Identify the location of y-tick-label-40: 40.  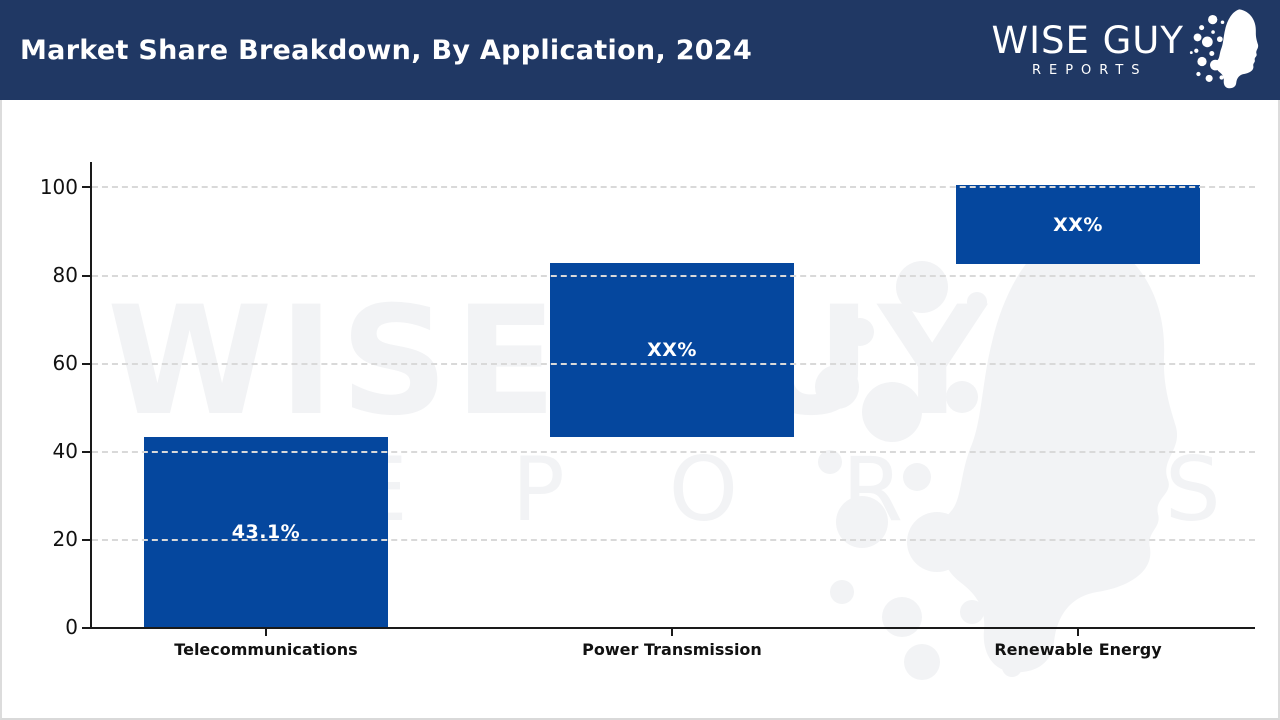
(65, 451).